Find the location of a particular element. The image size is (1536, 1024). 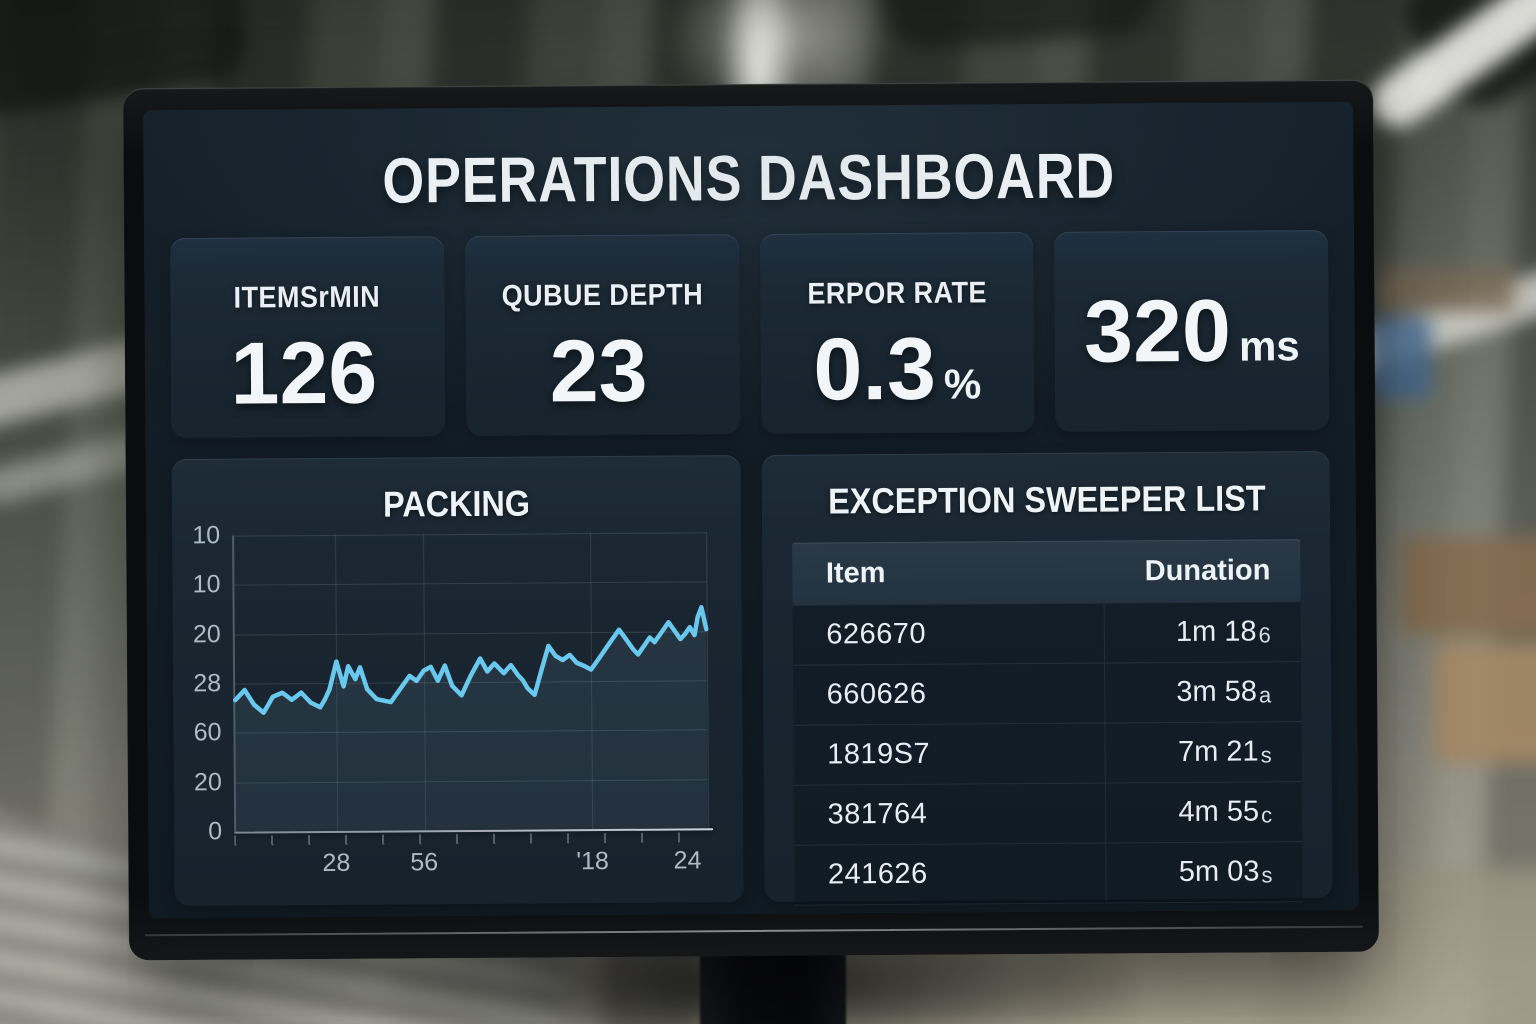

x-tick: 24 is located at coordinates (687, 860).